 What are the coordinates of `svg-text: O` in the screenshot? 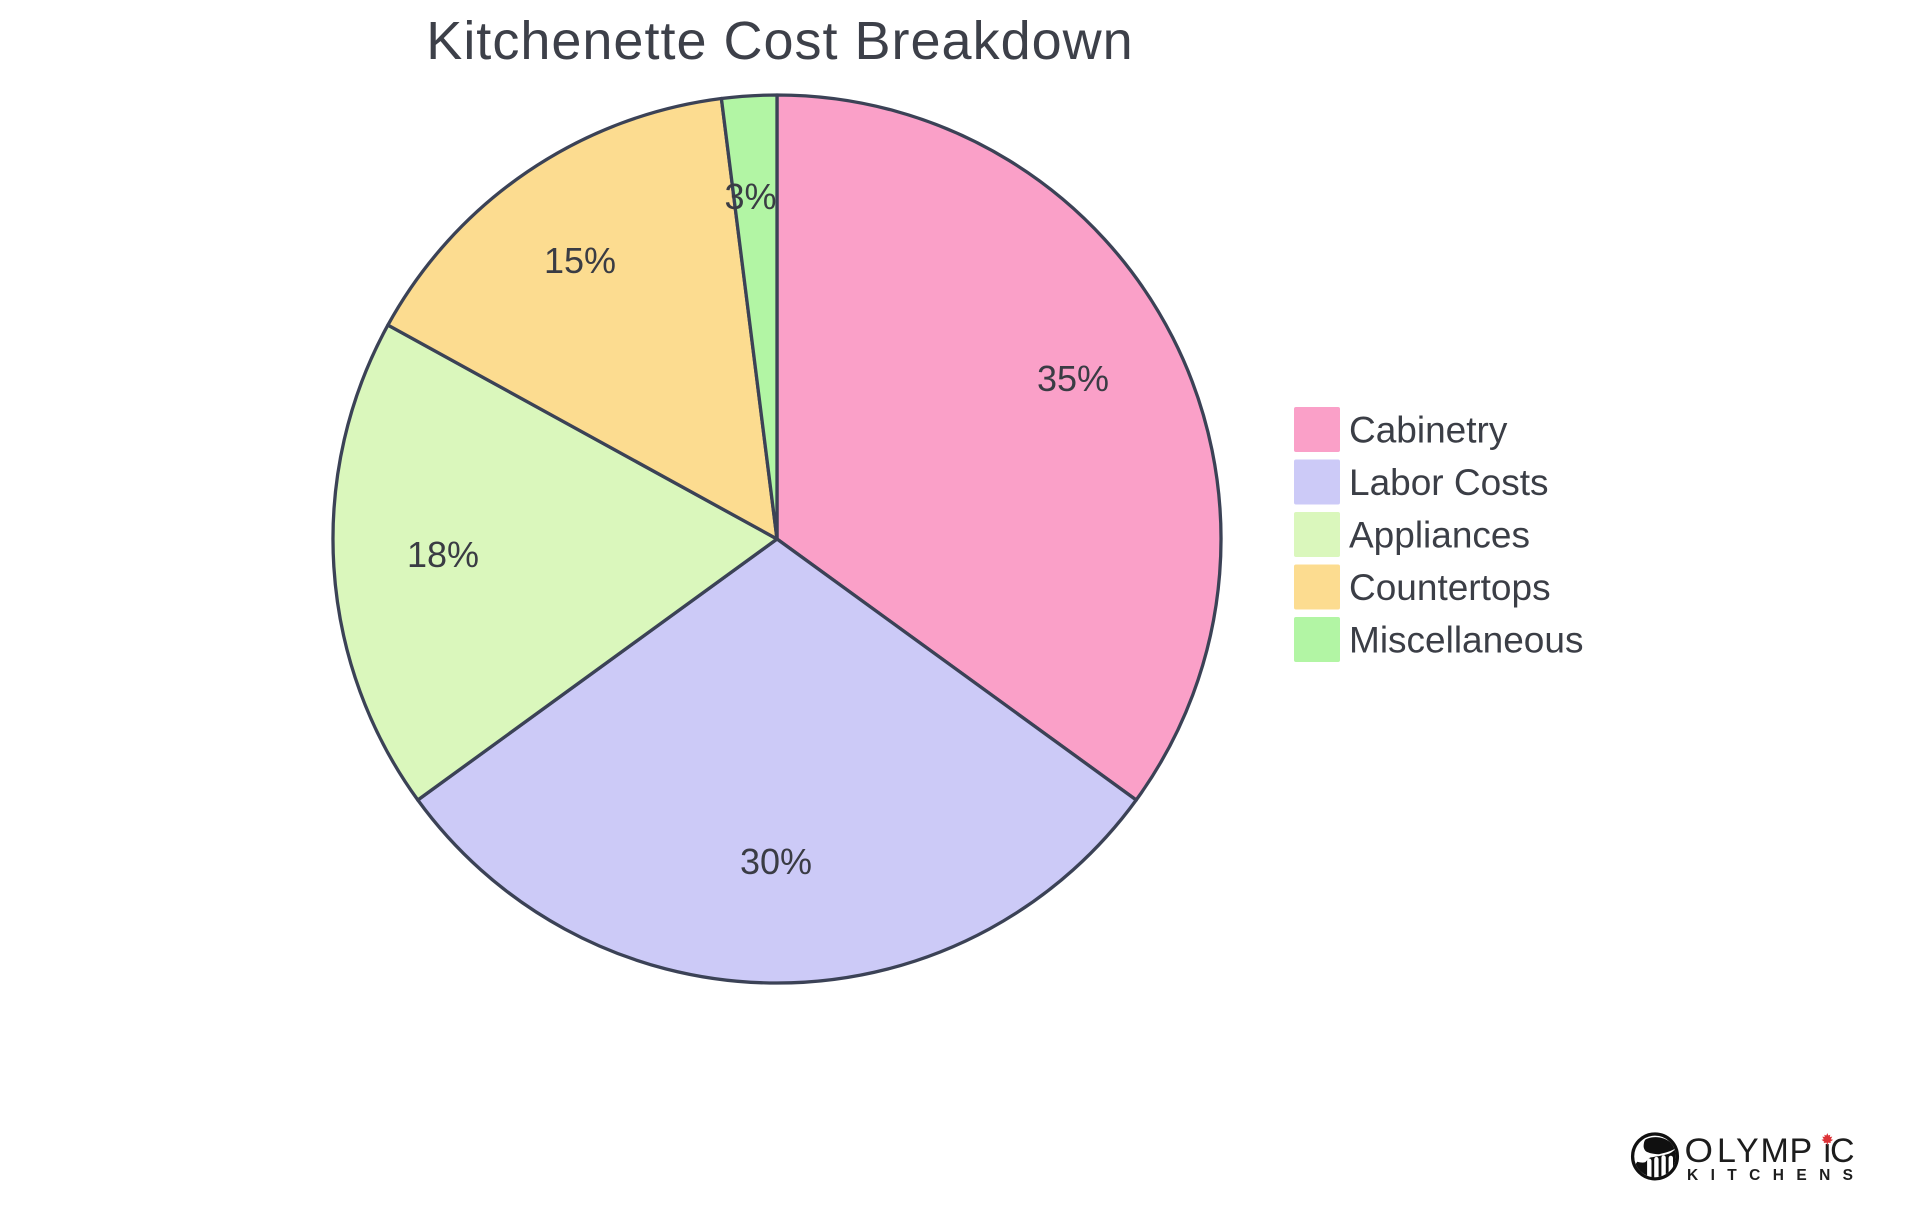 It's located at (1699, 1151).